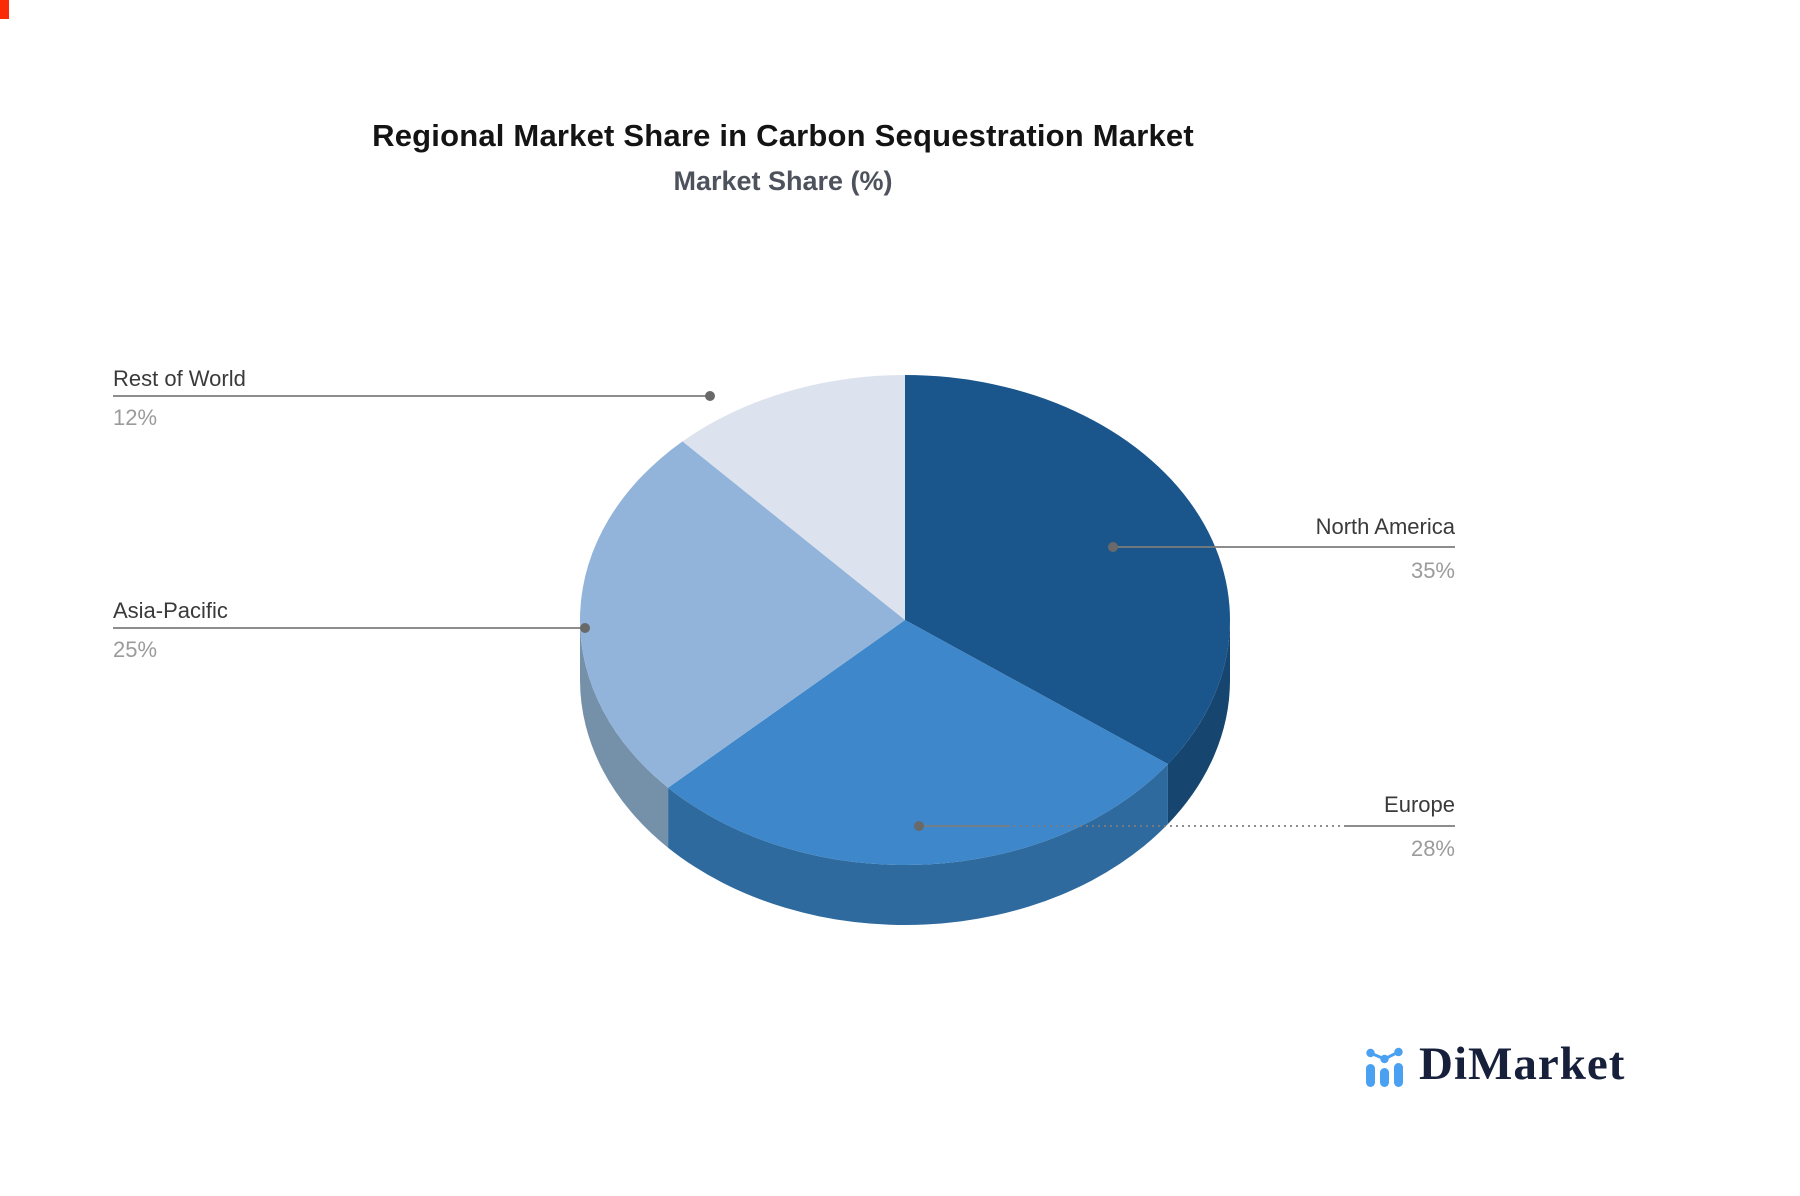 This screenshot has width=1800, height=1196. What do you see at coordinates (170, 610) in the screenshot?
I see `callout-label-asia-pacific: Asia-Pacific` at bounding box center [170, 610].